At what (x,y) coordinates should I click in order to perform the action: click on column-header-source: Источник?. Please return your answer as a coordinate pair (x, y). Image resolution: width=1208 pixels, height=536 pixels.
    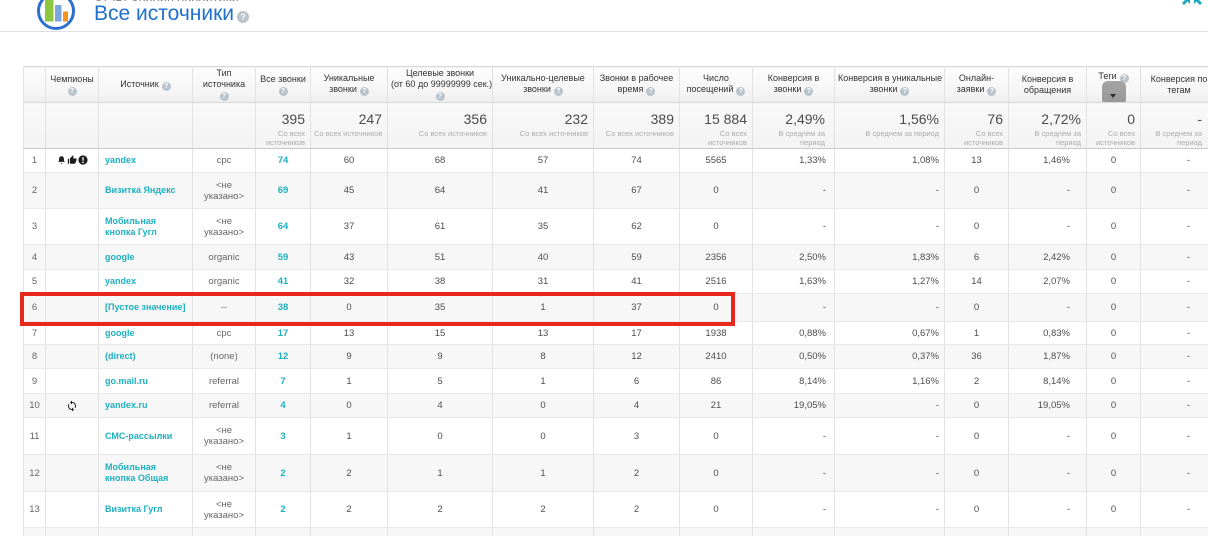
    Looking at the image, I should click on (145, 84).